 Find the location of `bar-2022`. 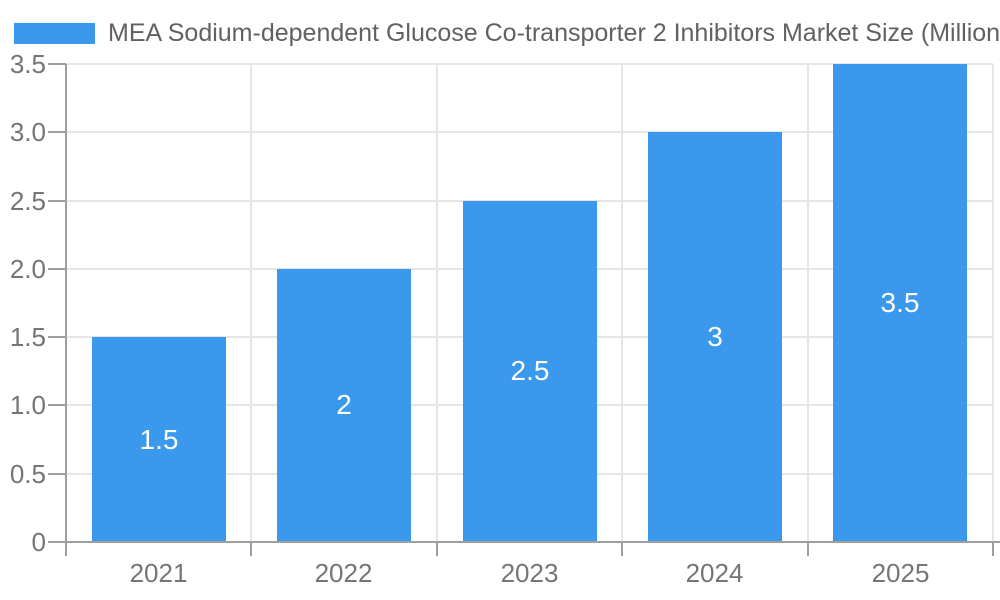

bar-2022 is located at coordinates (344, 405).